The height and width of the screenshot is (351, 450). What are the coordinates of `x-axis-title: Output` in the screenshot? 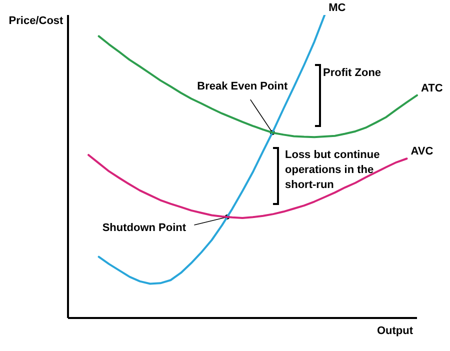 It's located at (395, 331).